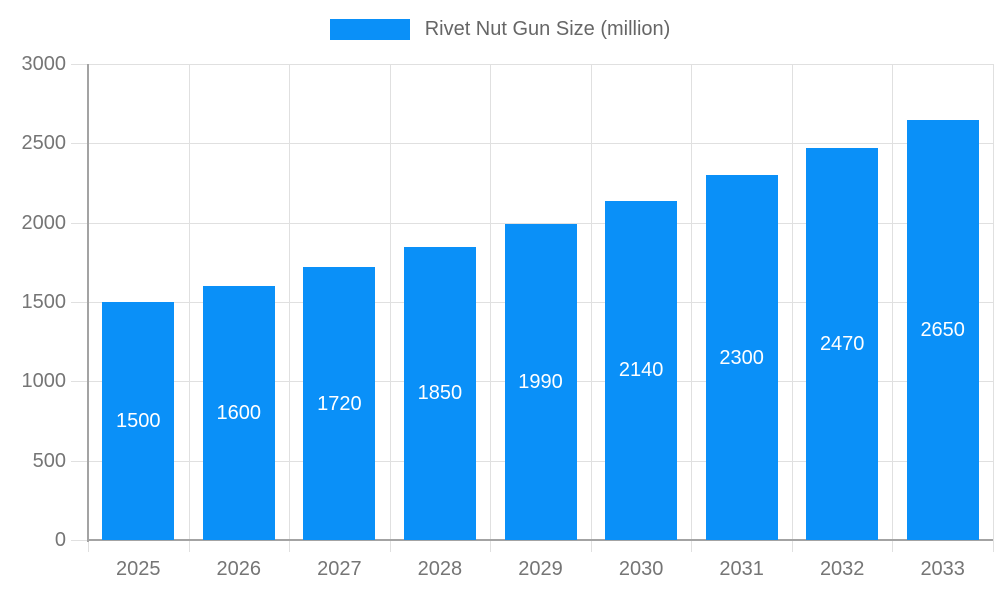 This screenshot has height=600, width=1000. I want to click on x-axis-line, so click(540, 540).